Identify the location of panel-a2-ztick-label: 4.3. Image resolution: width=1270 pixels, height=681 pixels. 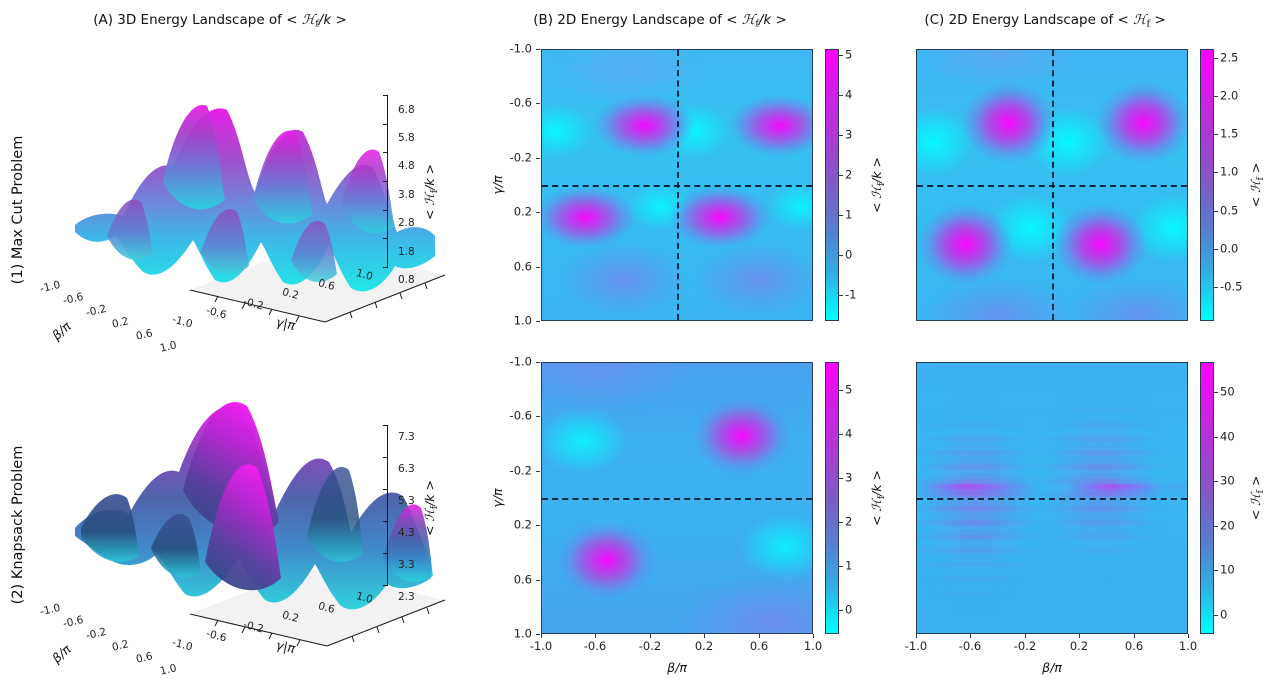
(406, 533).